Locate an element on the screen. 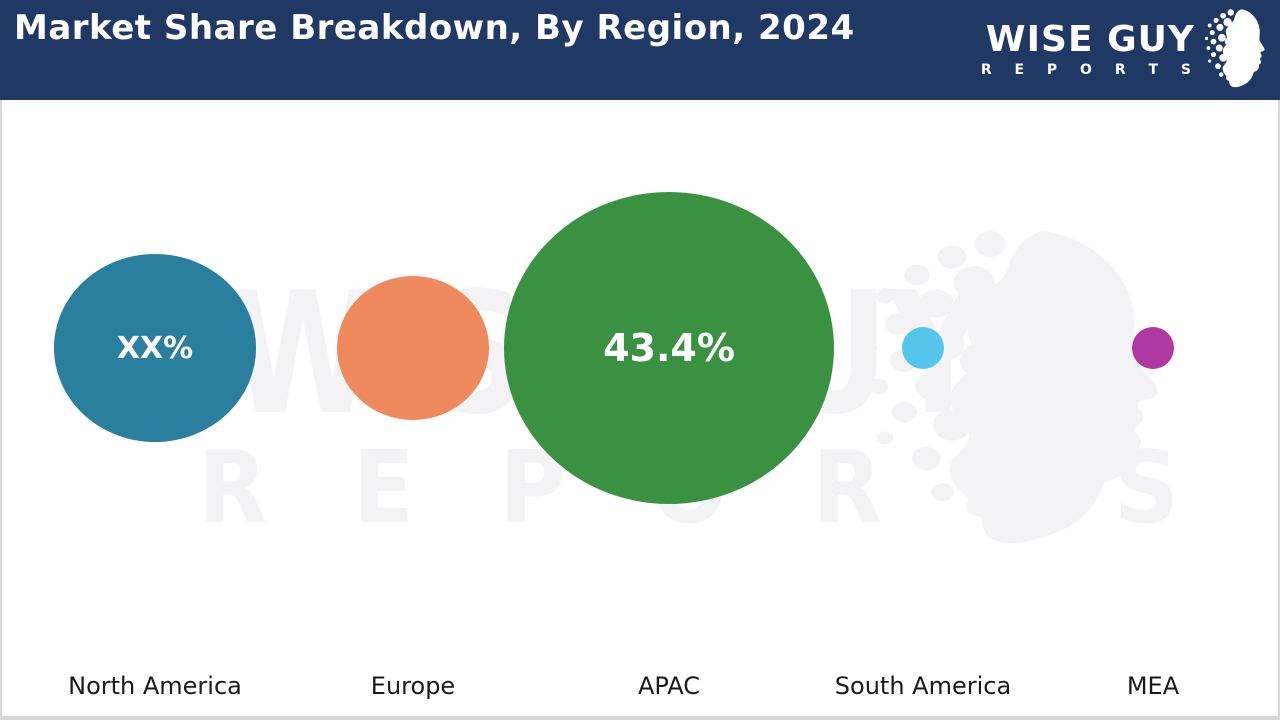 This screenshot has width=1280, height=720. bubble-apac: 43.4% is located at coordinates (669, 348).